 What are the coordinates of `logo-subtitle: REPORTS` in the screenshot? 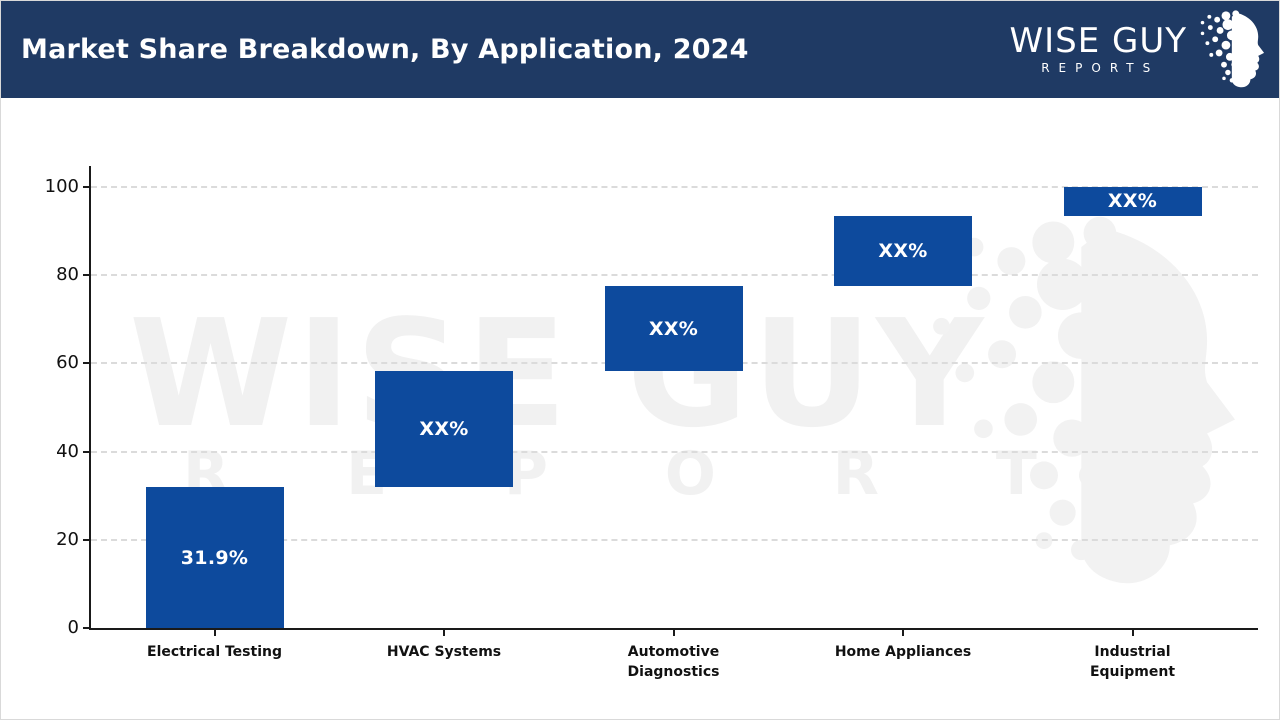 It's located at (1100, 68).